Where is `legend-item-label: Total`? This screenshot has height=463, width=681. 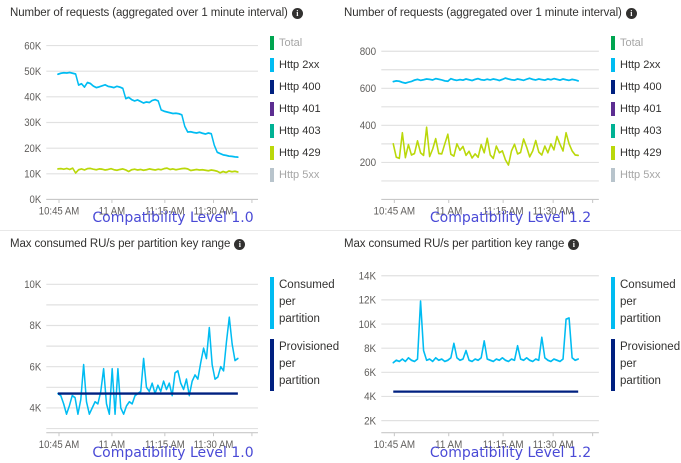
legend-item-label: Total is located at coordinates (632, 43).